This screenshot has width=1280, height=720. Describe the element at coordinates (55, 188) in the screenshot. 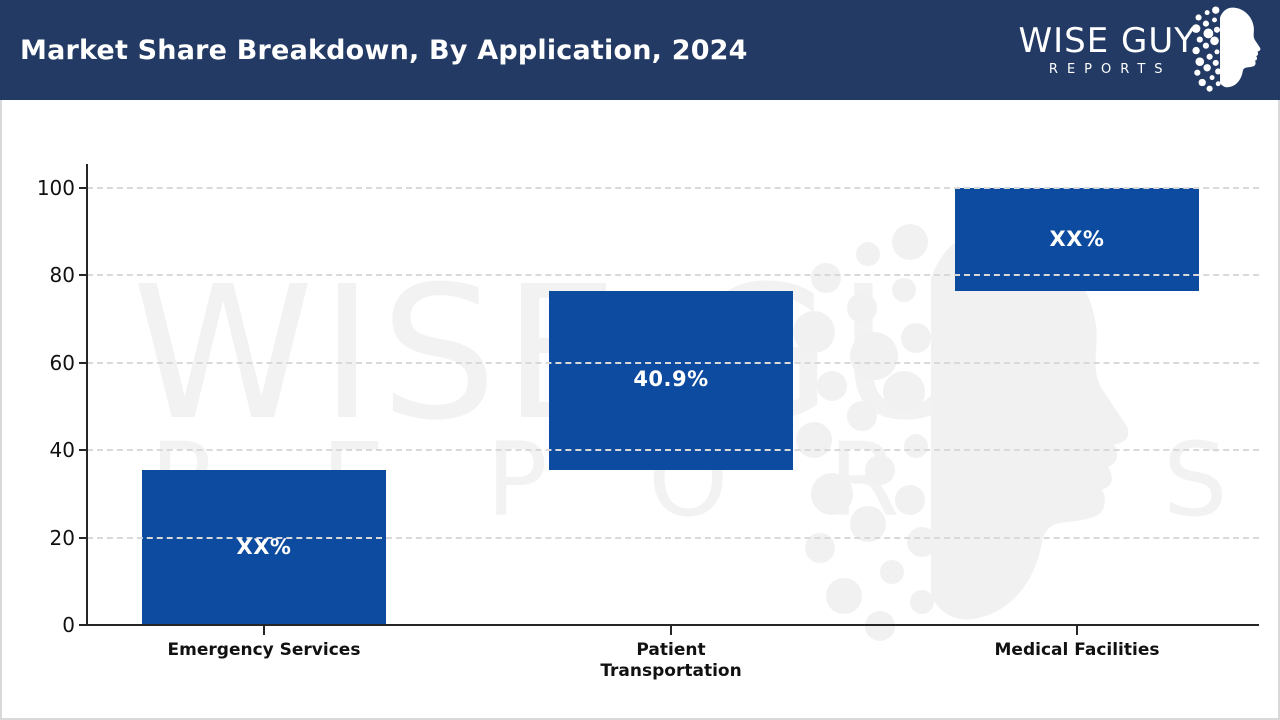

I see `y-axis-tick-label: 100` at that location.